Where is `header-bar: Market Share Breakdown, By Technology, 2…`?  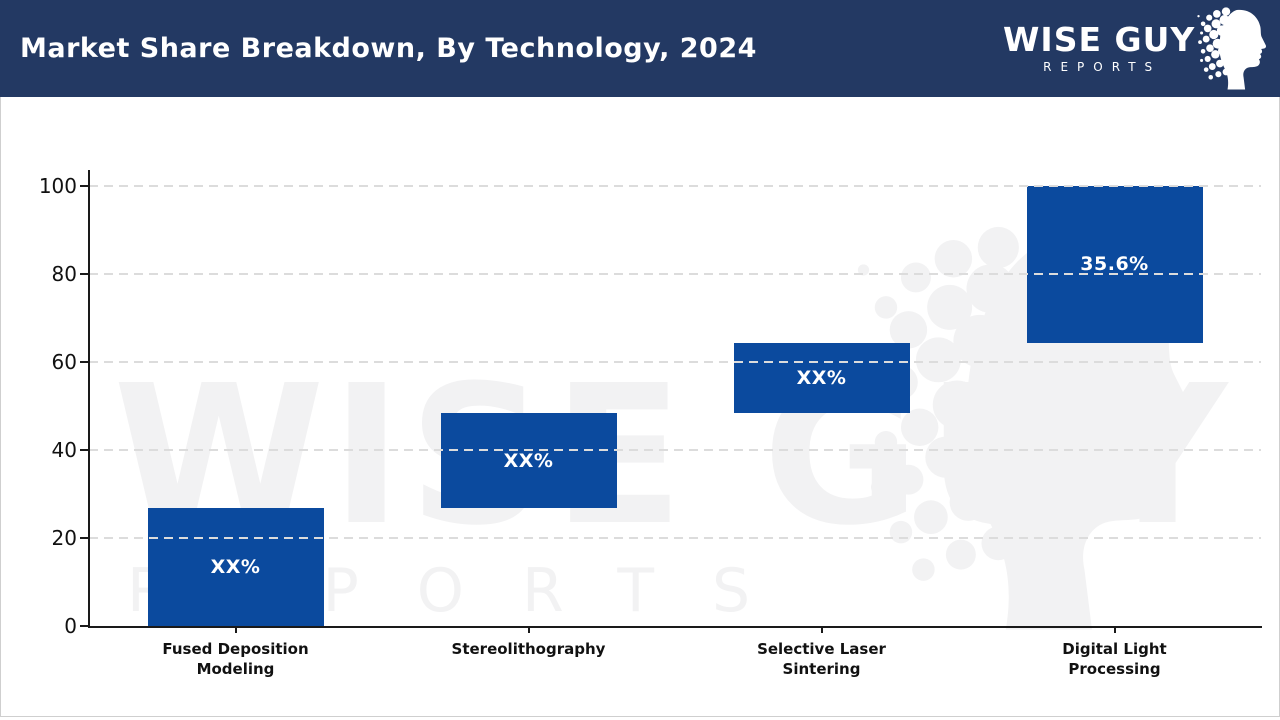 header-bar: Market Share Breakdown, By Technology, 2… is located at coordinates (640, 48).